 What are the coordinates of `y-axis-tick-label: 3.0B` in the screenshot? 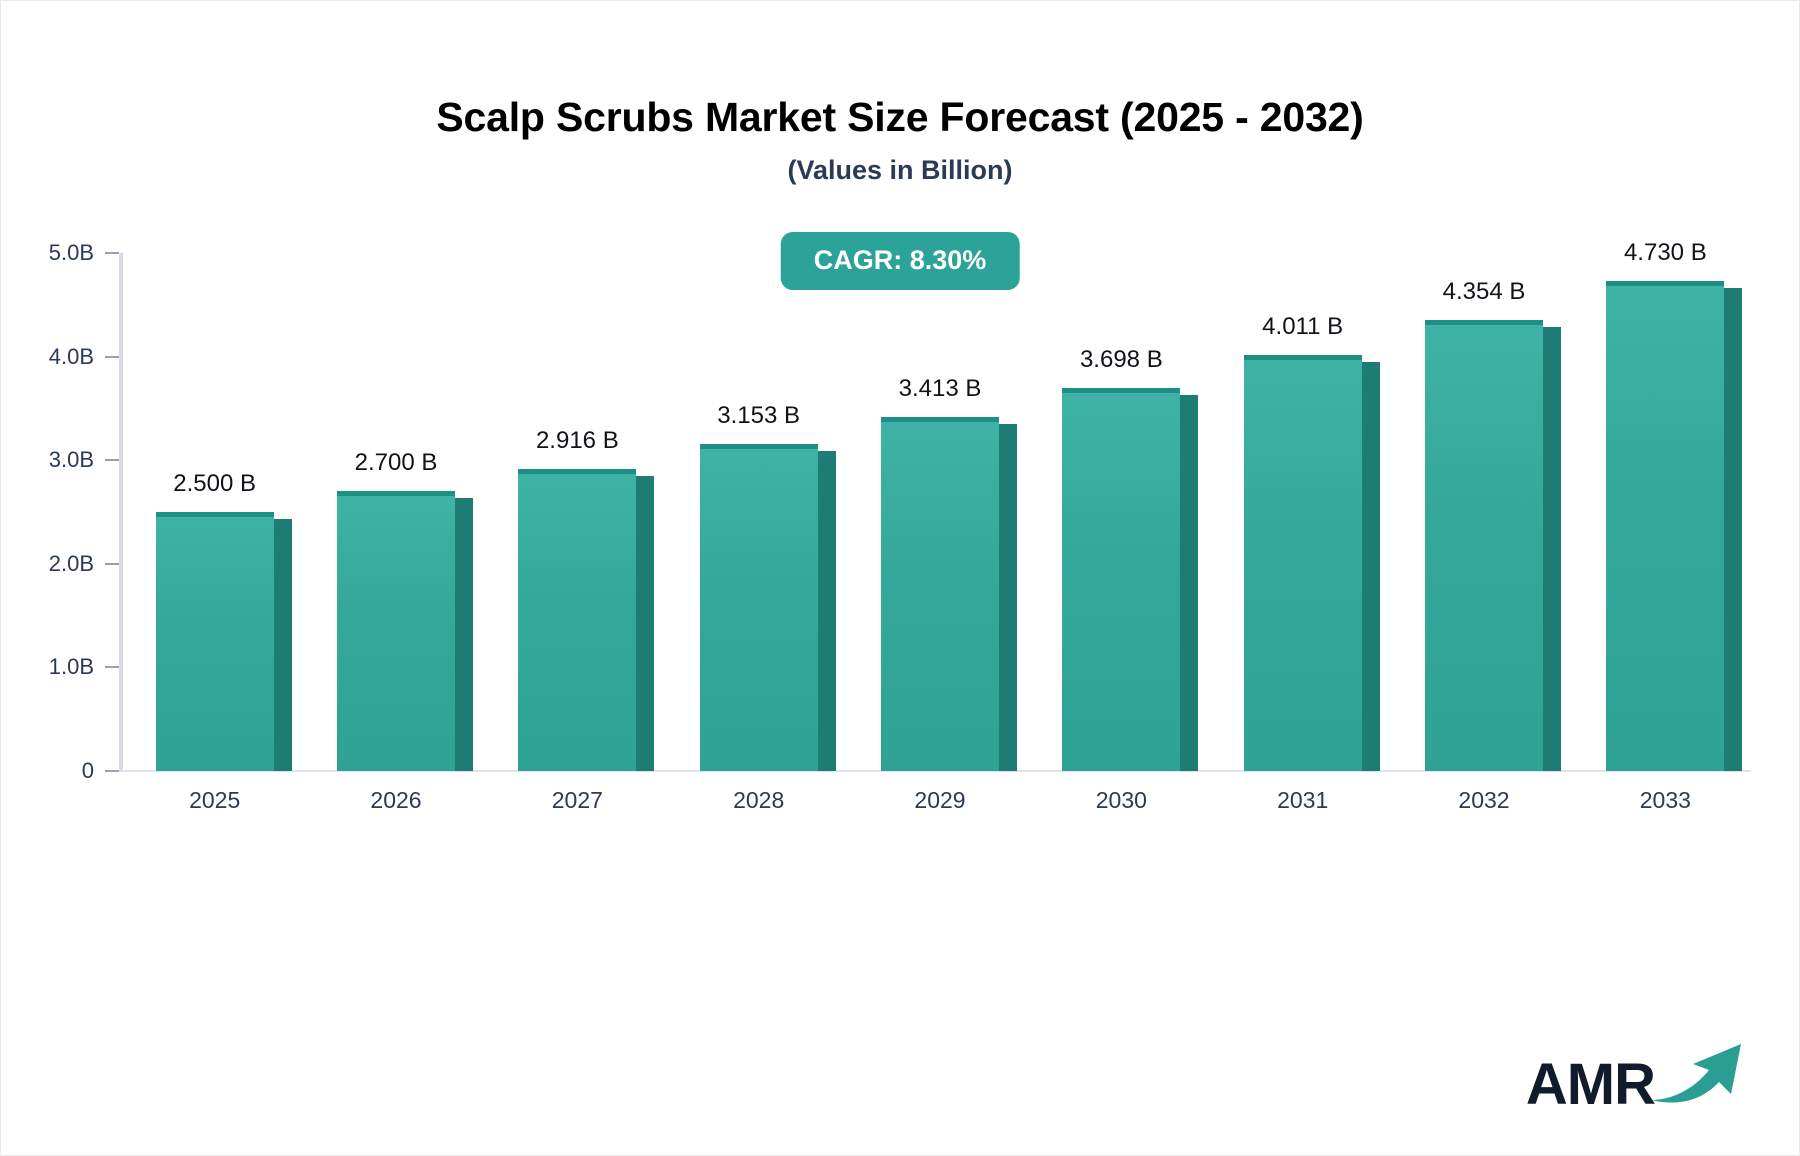 It's located at (71, 460).